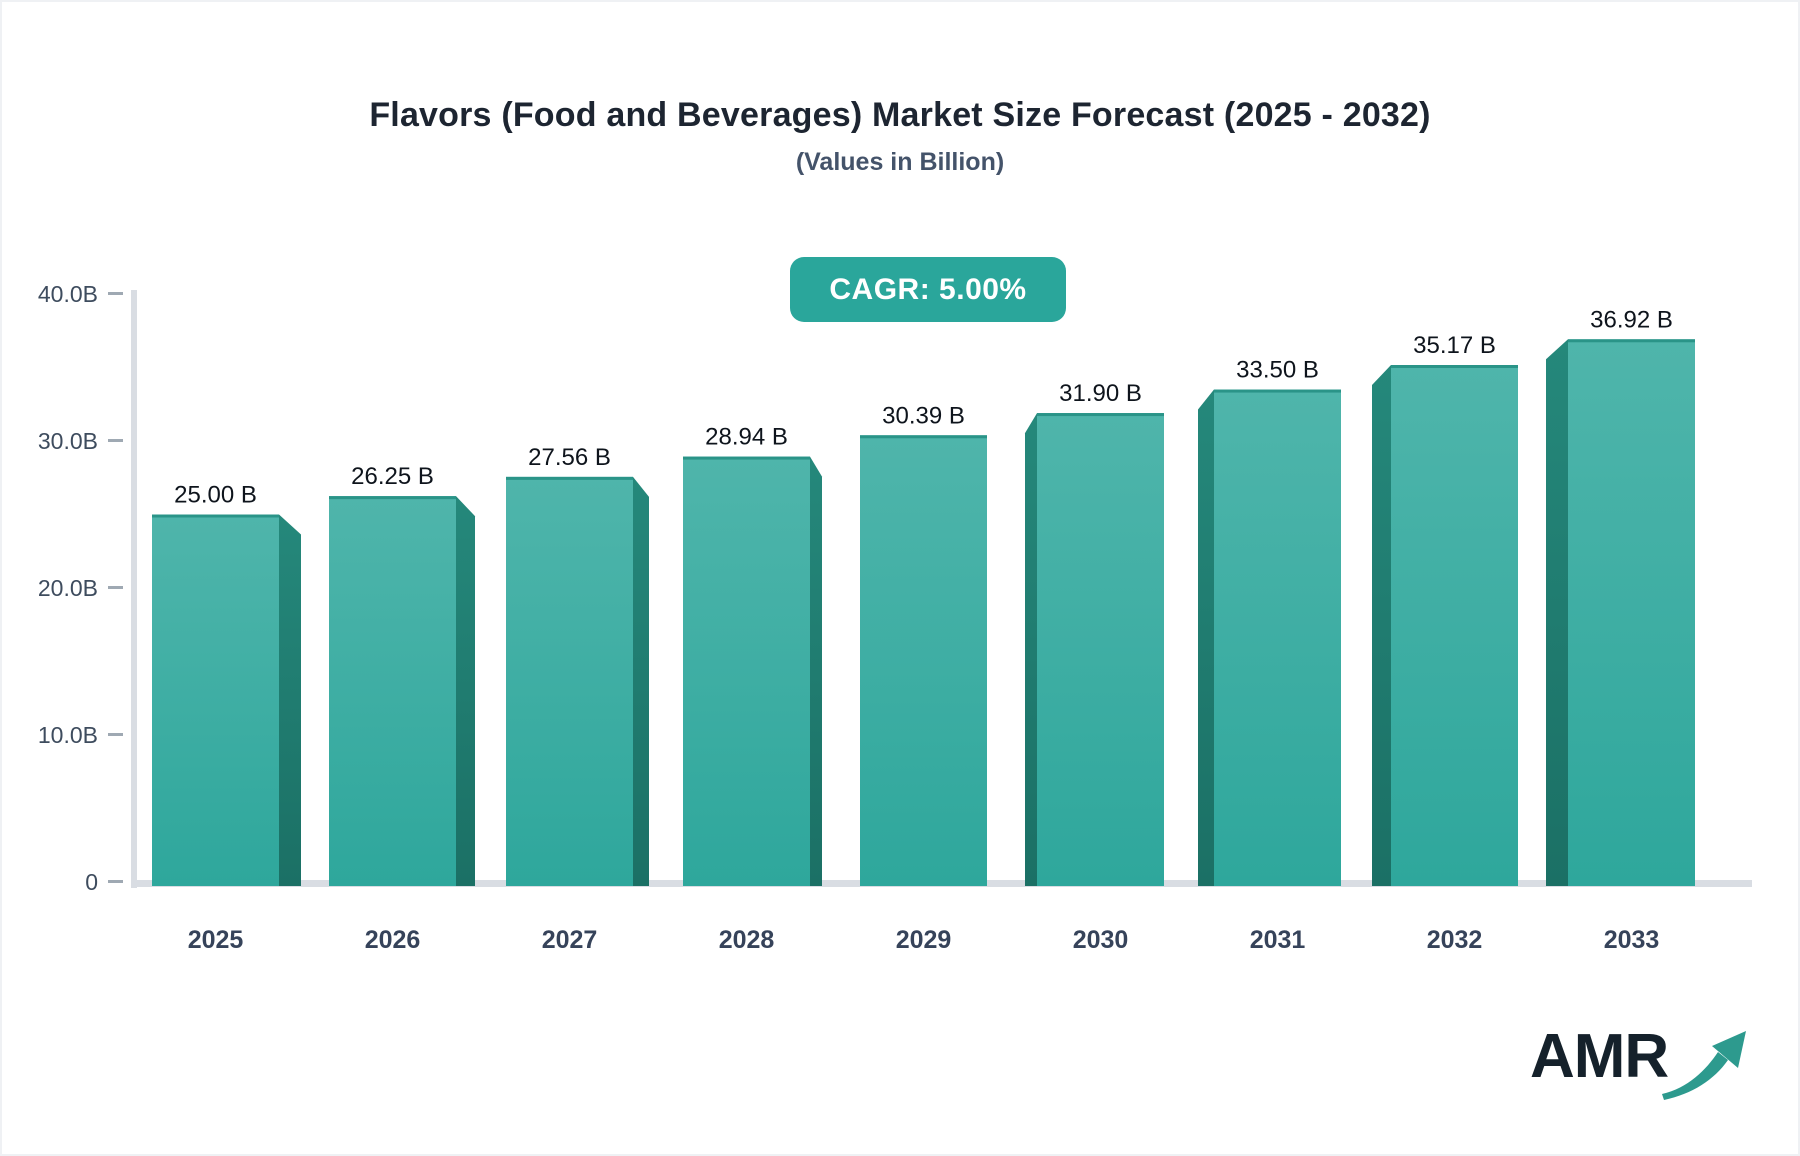  What do you see at coordinates (68, 735) in the screenshot?
I see `y-tick-label: 10.0B` at bounding box center [68, 735].